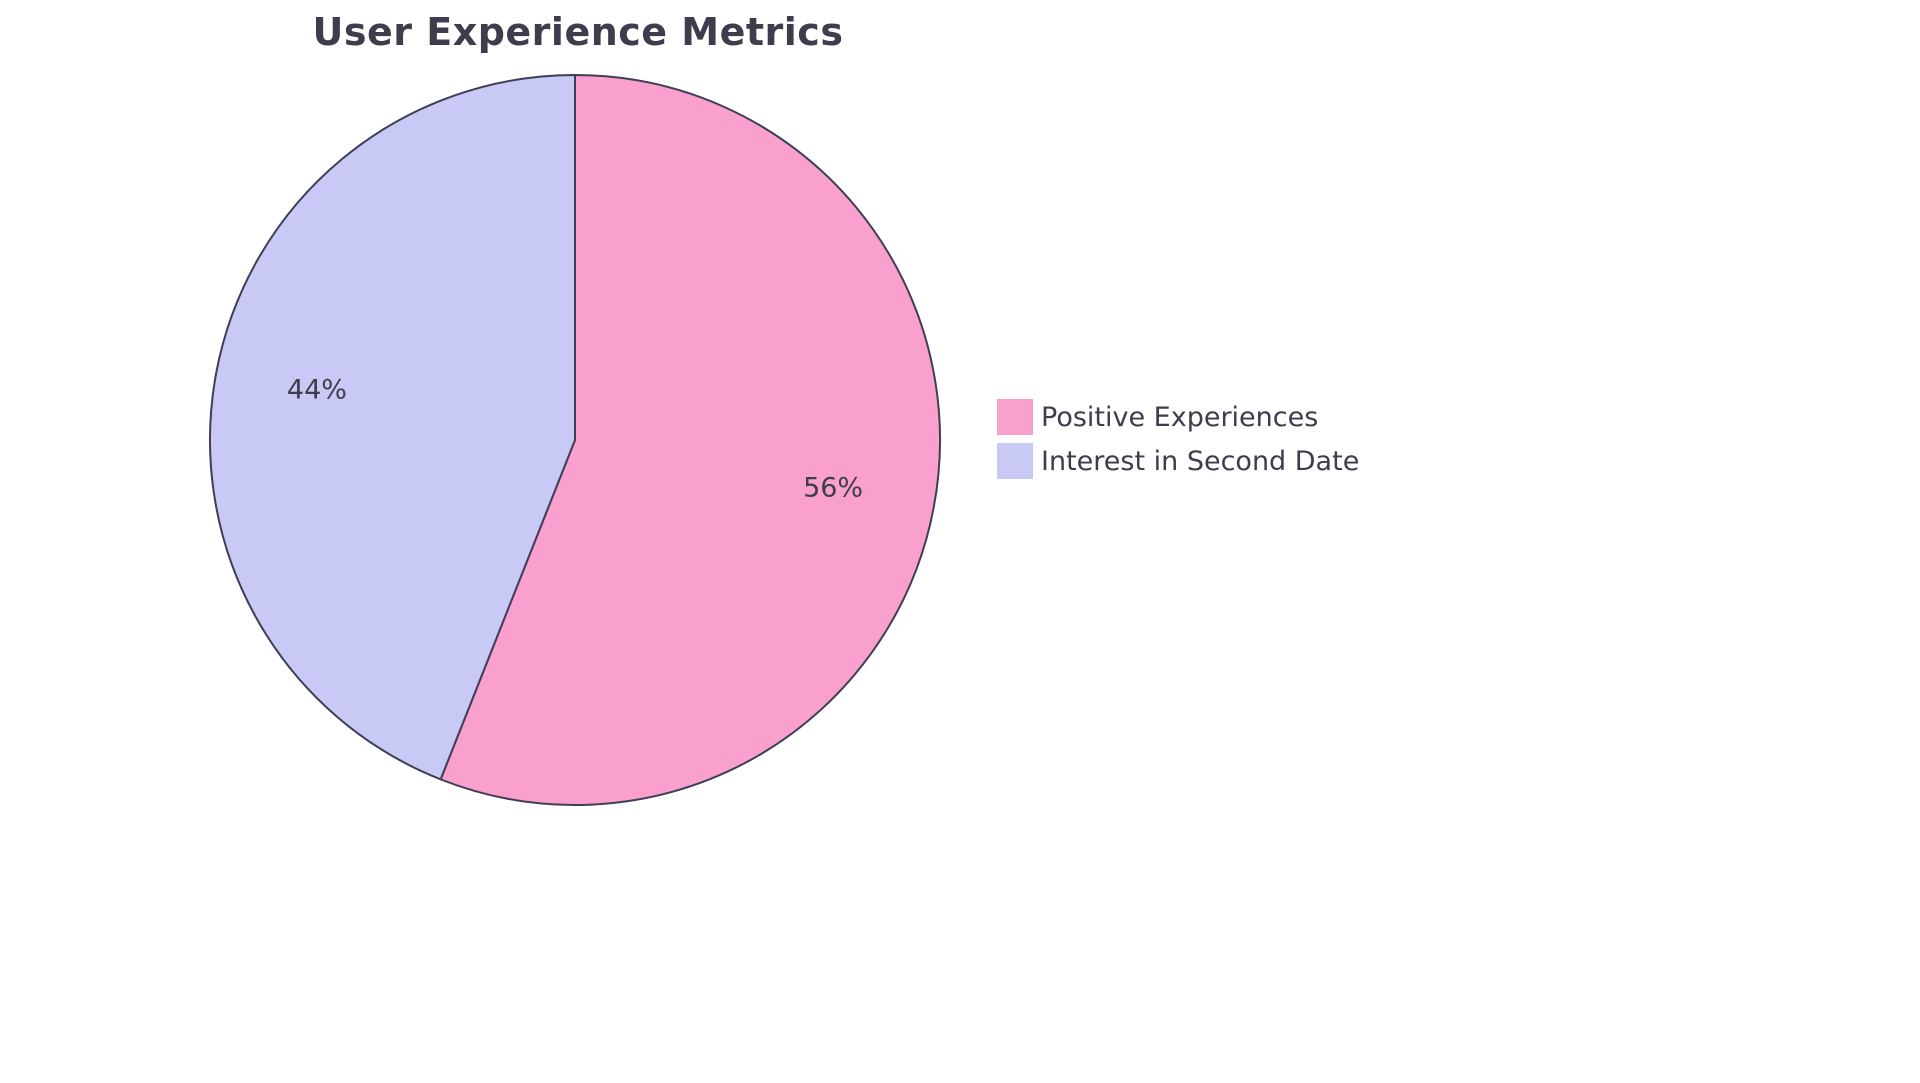 The width and height of the screenshot is (1920, 1083). I want to click on legend-swatch-interest-in-second-date, so click(1015, 461).